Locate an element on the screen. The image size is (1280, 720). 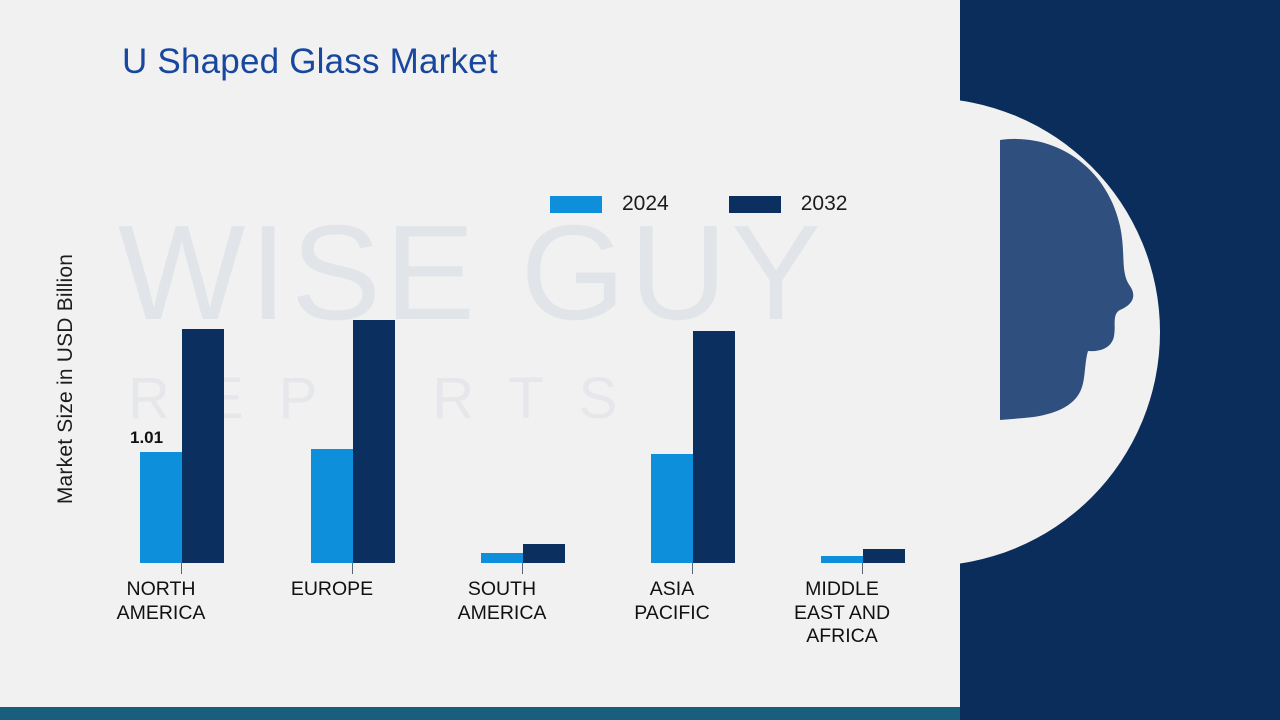
legend-item-2032: 2032 is located at coordinates (788, 204).